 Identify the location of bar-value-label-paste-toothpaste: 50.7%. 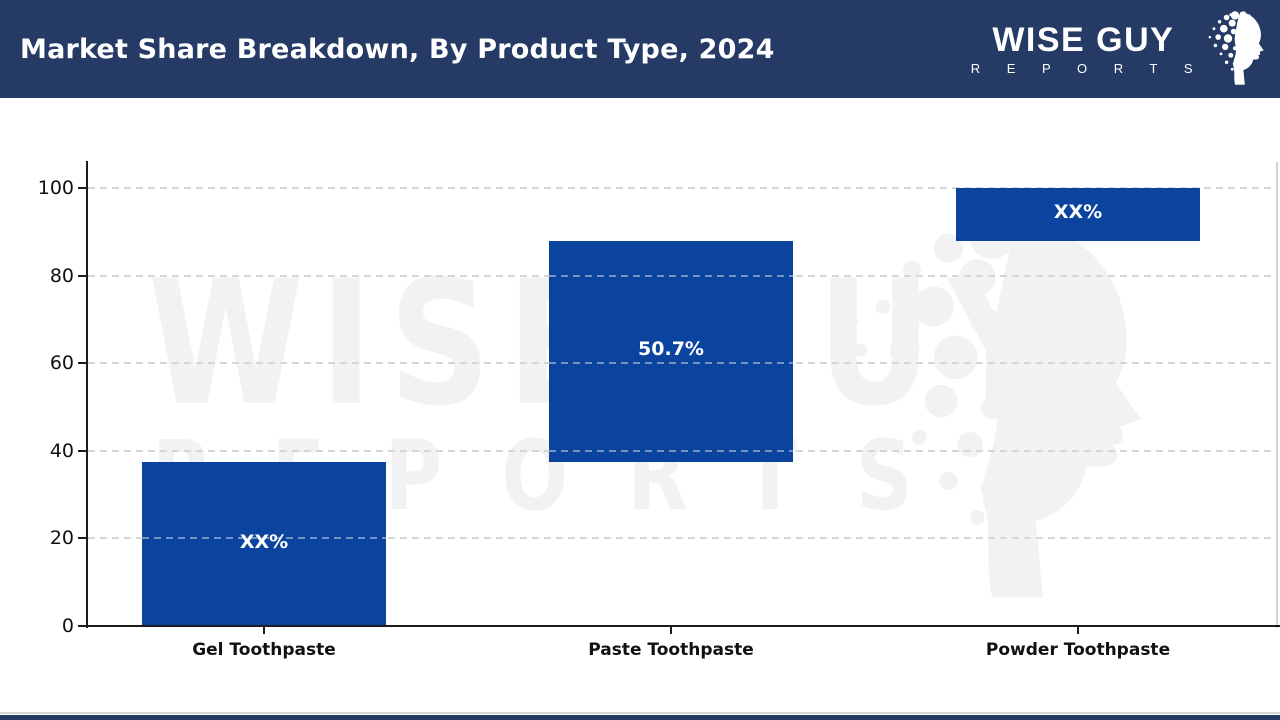
(671, 349).